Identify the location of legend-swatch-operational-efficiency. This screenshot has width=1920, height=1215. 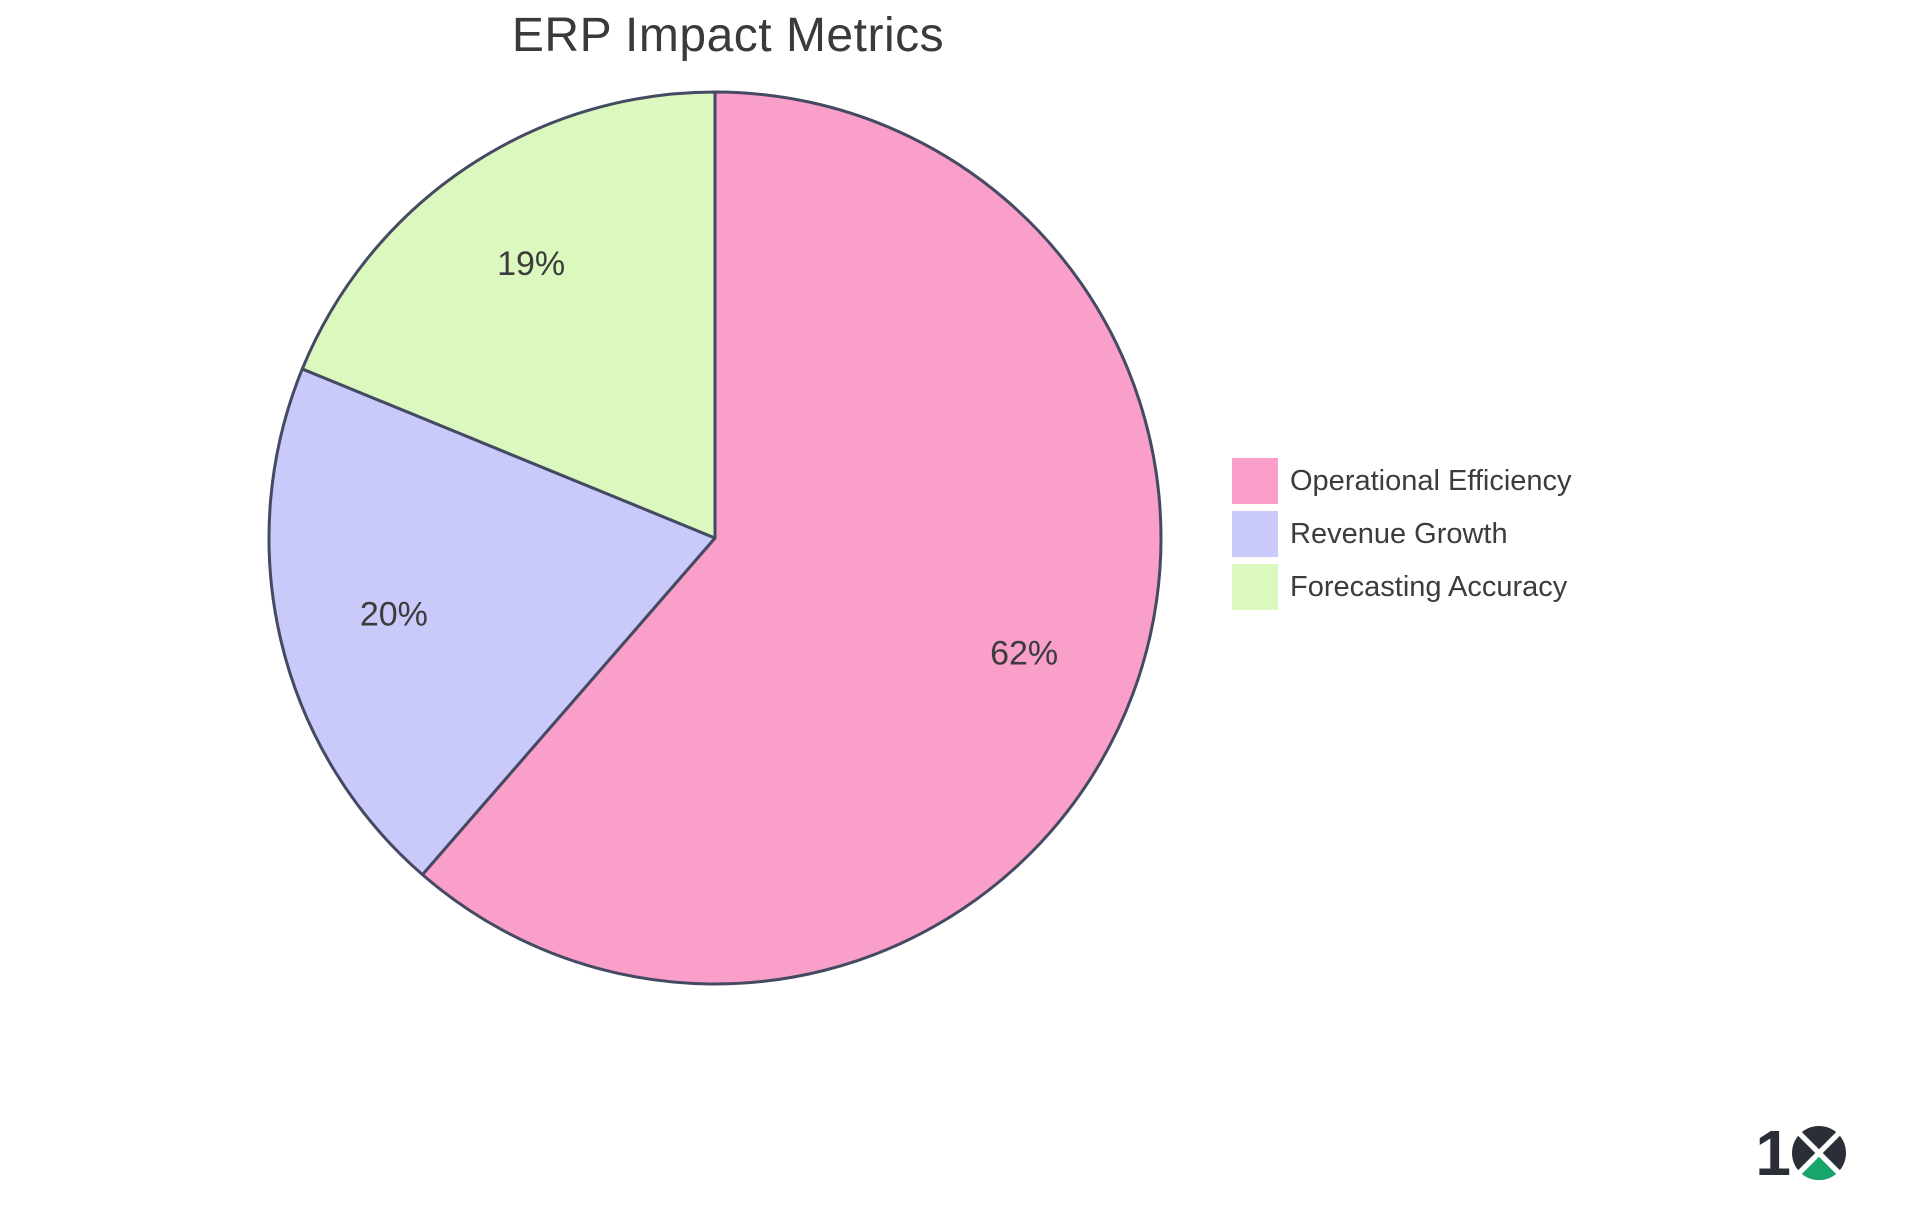
(1255, 481).